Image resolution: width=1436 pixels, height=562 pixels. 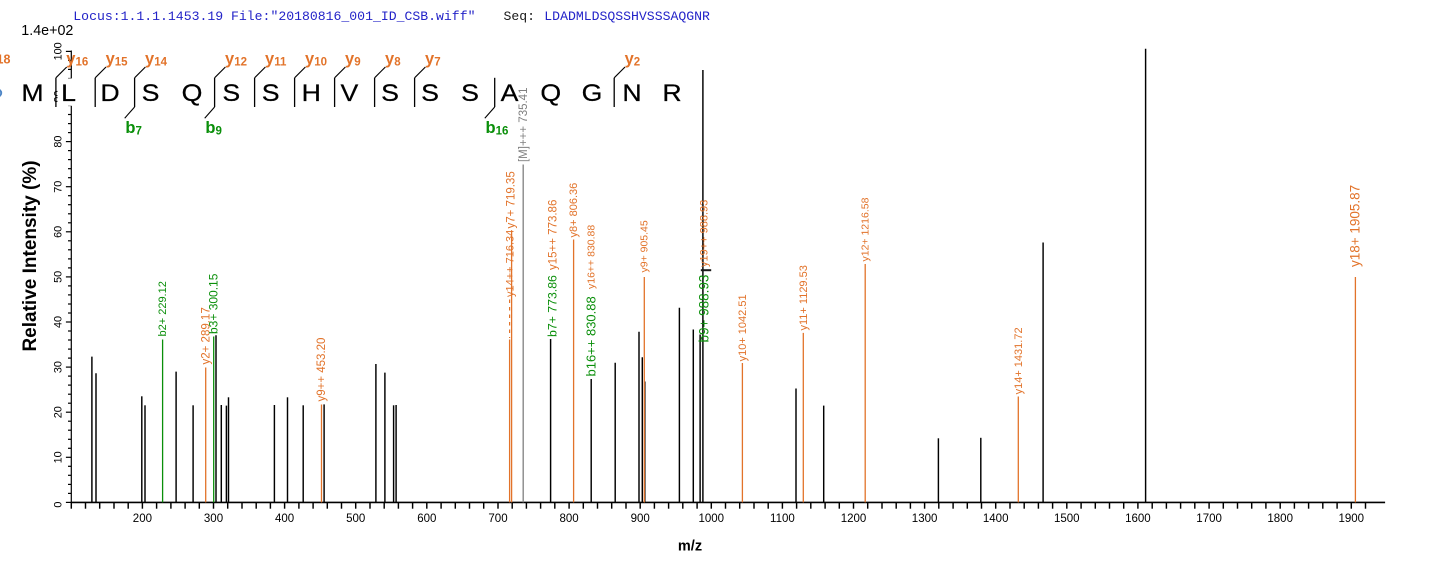 What do you see at coordinates (1280, 519) in the screenshot?
I see `svg-text: 1800` at bounding box center [1280, 519].